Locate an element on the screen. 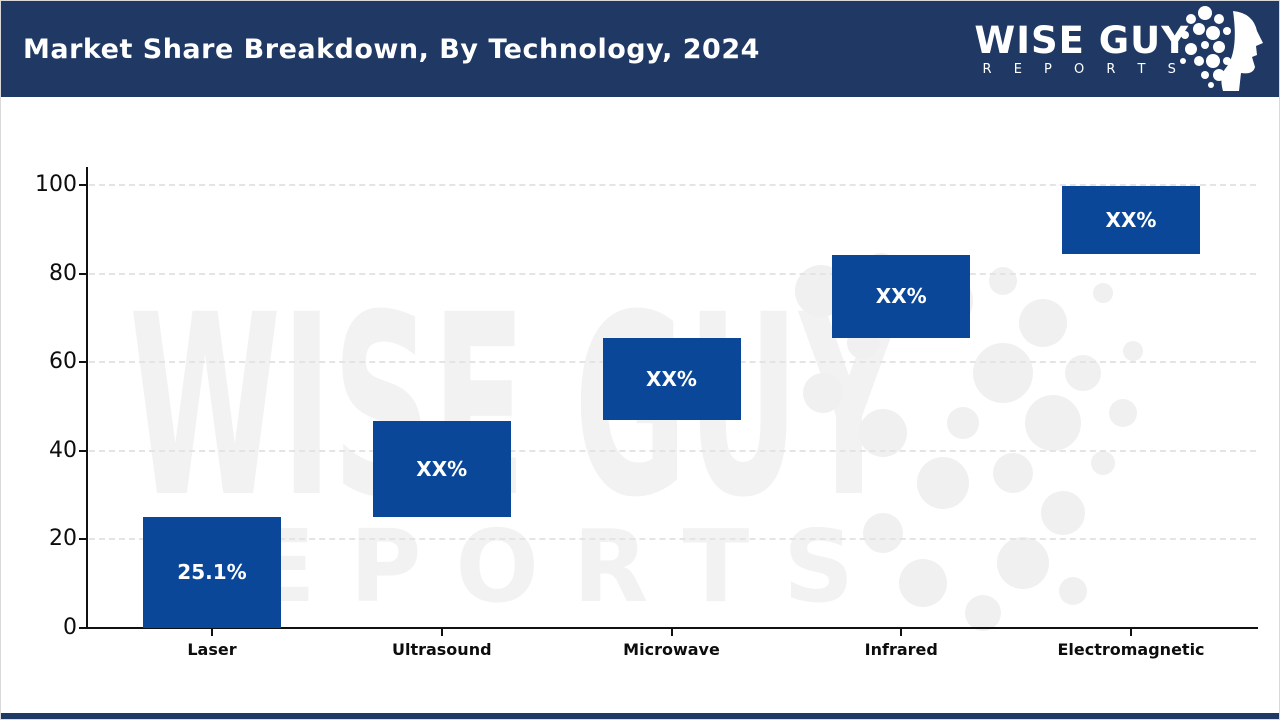 This screenshot has width=1280, height=720. x-tick-electromagnetic is located at coordinates (1131, 632).